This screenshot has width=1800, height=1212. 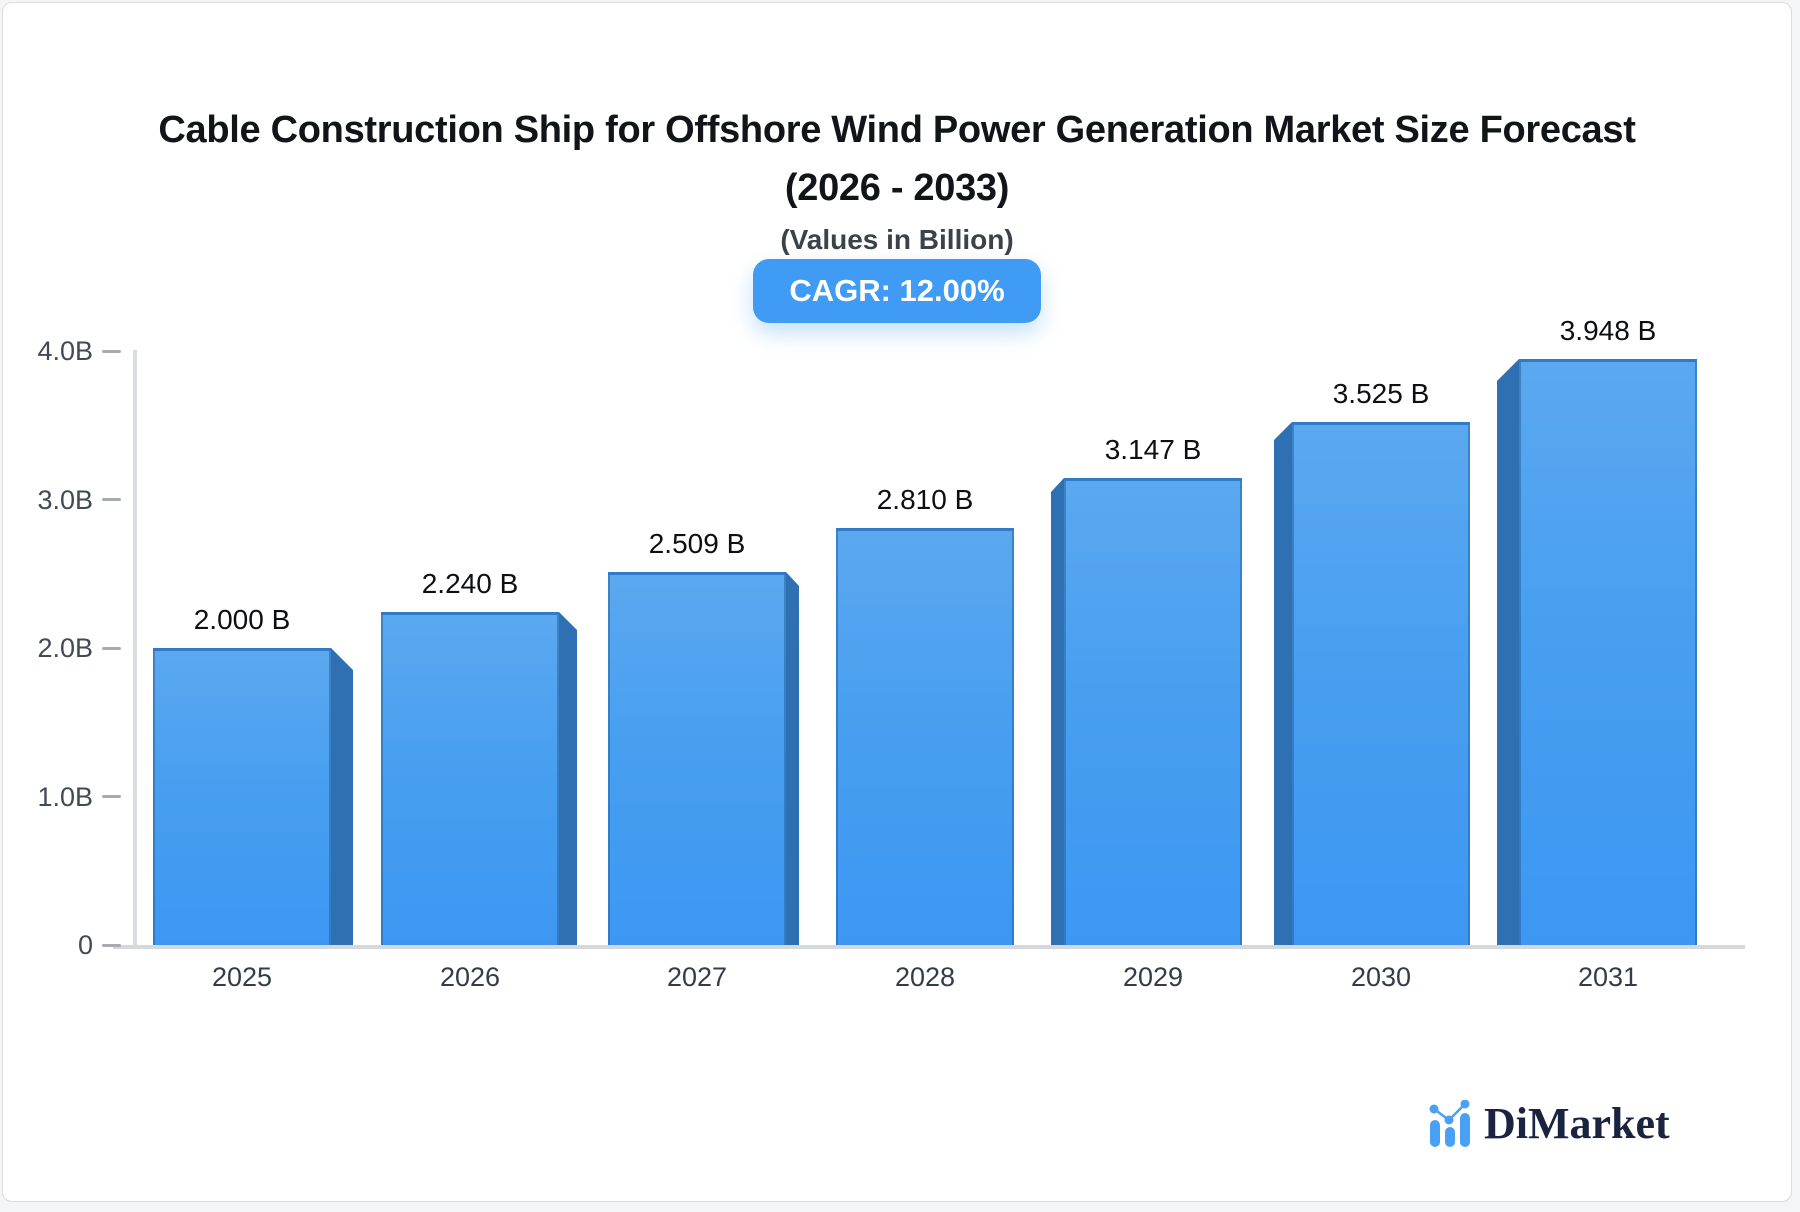 I want to click on bar-2025, so click(x=242, y=796).